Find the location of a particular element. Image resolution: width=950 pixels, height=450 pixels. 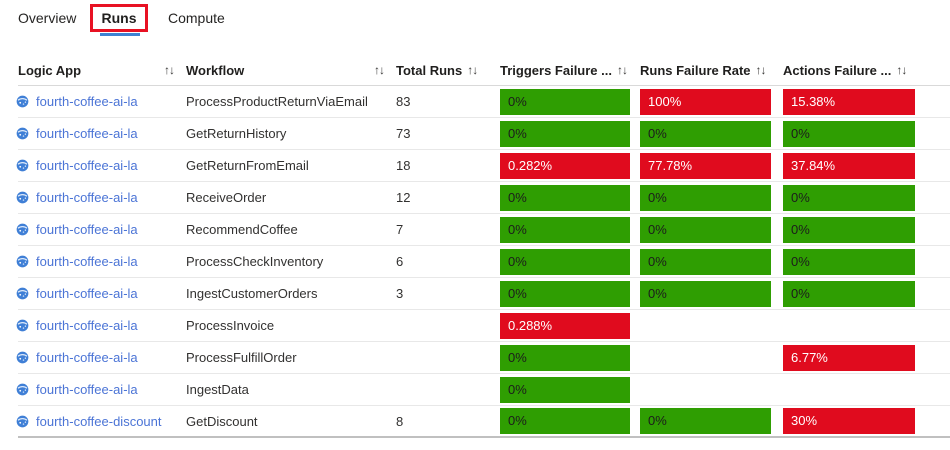

workflow-cell: GetReturnHistory is located at coordinates (236, 133).